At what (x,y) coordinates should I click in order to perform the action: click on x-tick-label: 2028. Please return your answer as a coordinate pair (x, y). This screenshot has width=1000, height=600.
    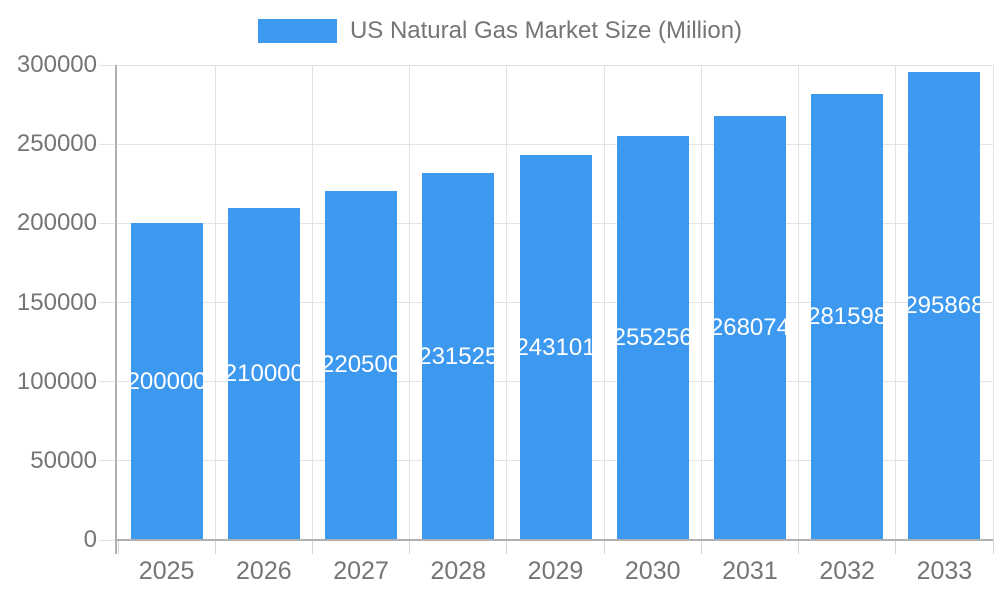
    Looking at the image, I should click on (458, 571).